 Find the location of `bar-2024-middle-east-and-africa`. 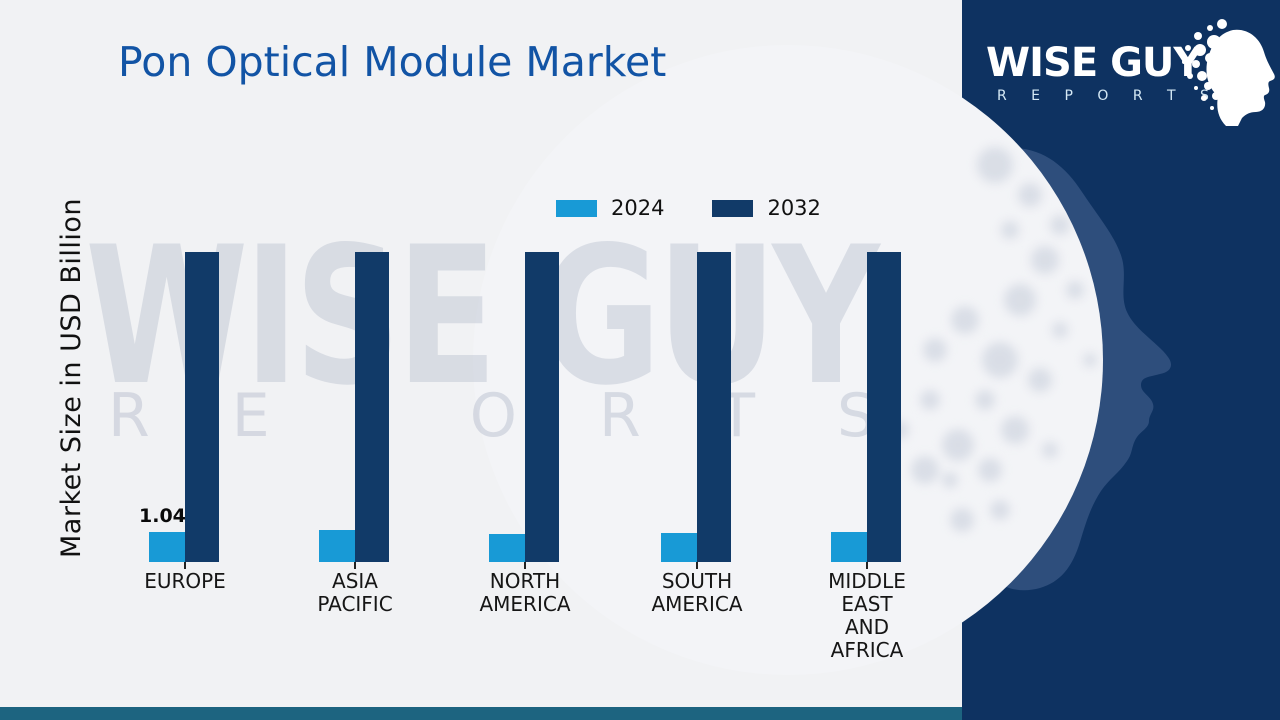

bar-2024-middle-east-and-africa is located at coordinates (849, 547).